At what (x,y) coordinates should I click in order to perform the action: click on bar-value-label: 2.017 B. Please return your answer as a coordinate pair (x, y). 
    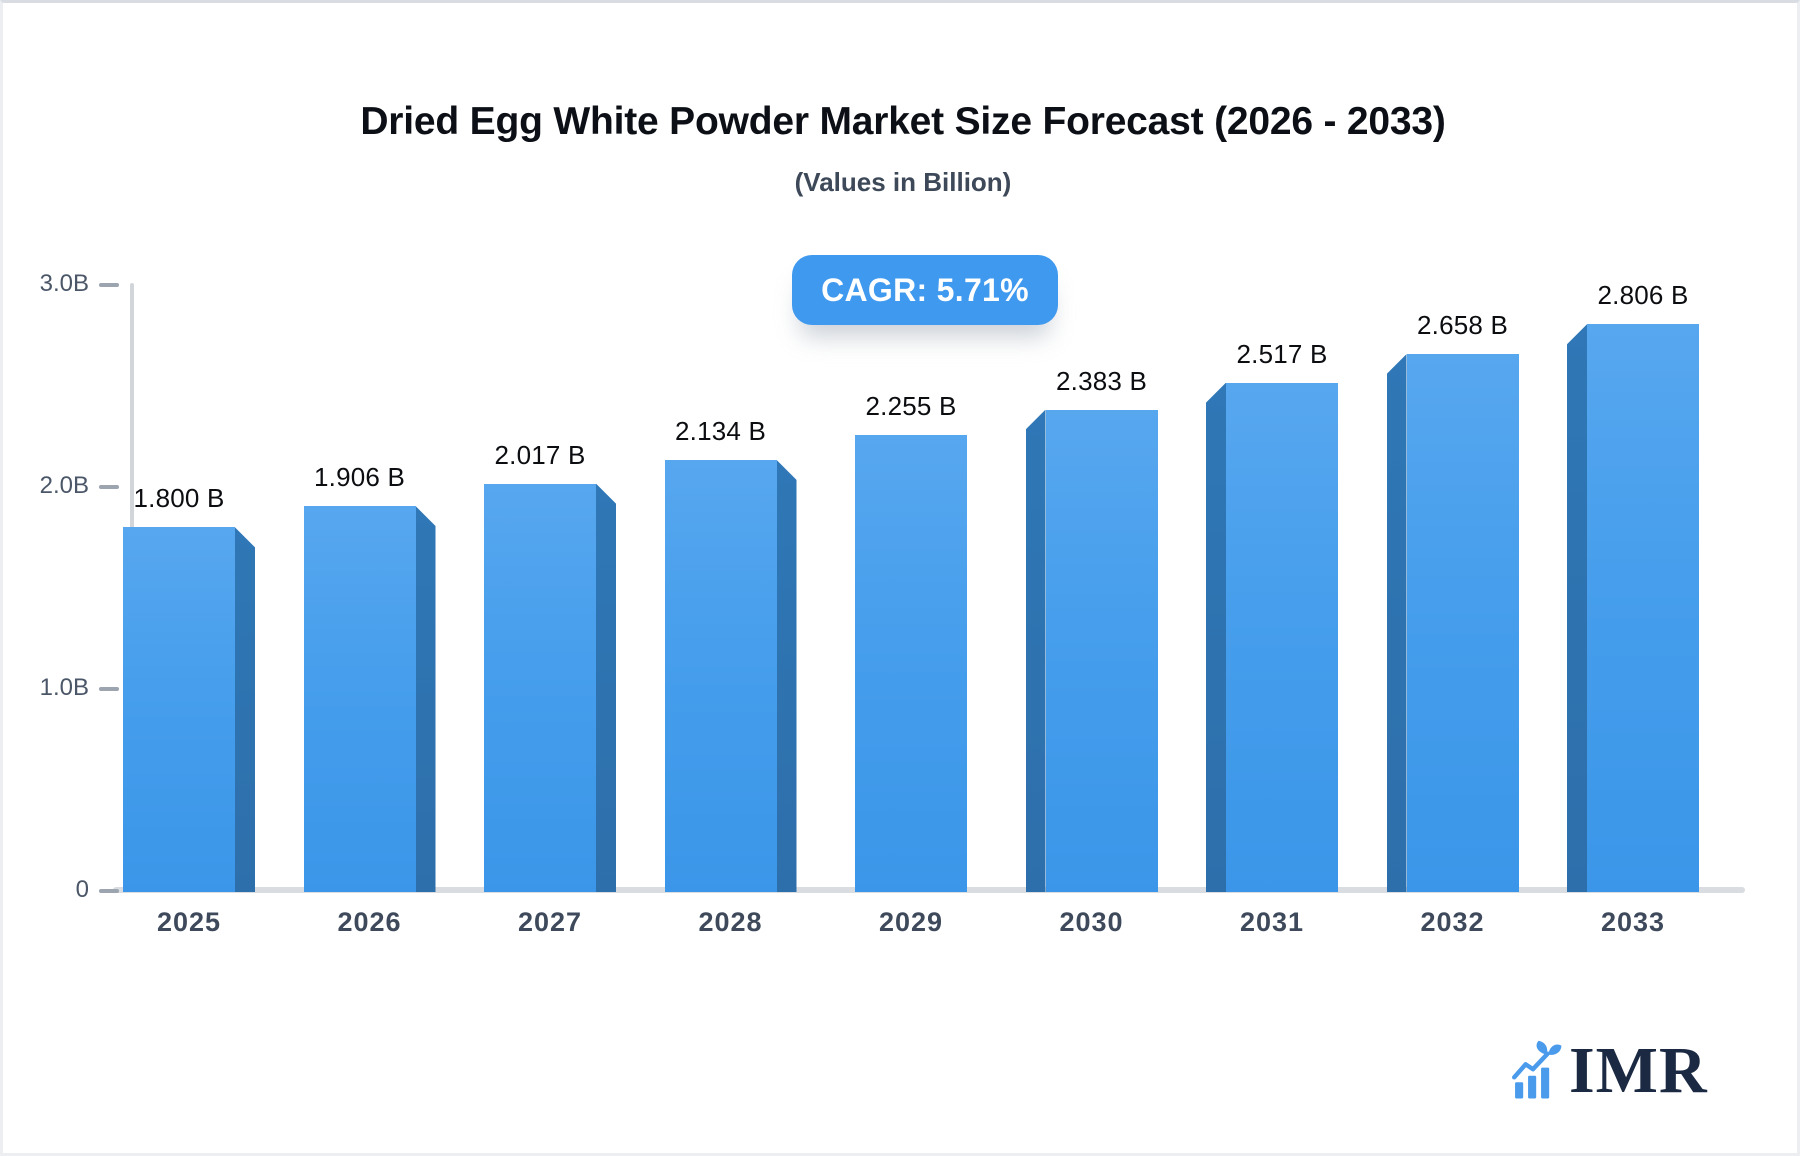
    Looking at the image, I should click on (540, 454).